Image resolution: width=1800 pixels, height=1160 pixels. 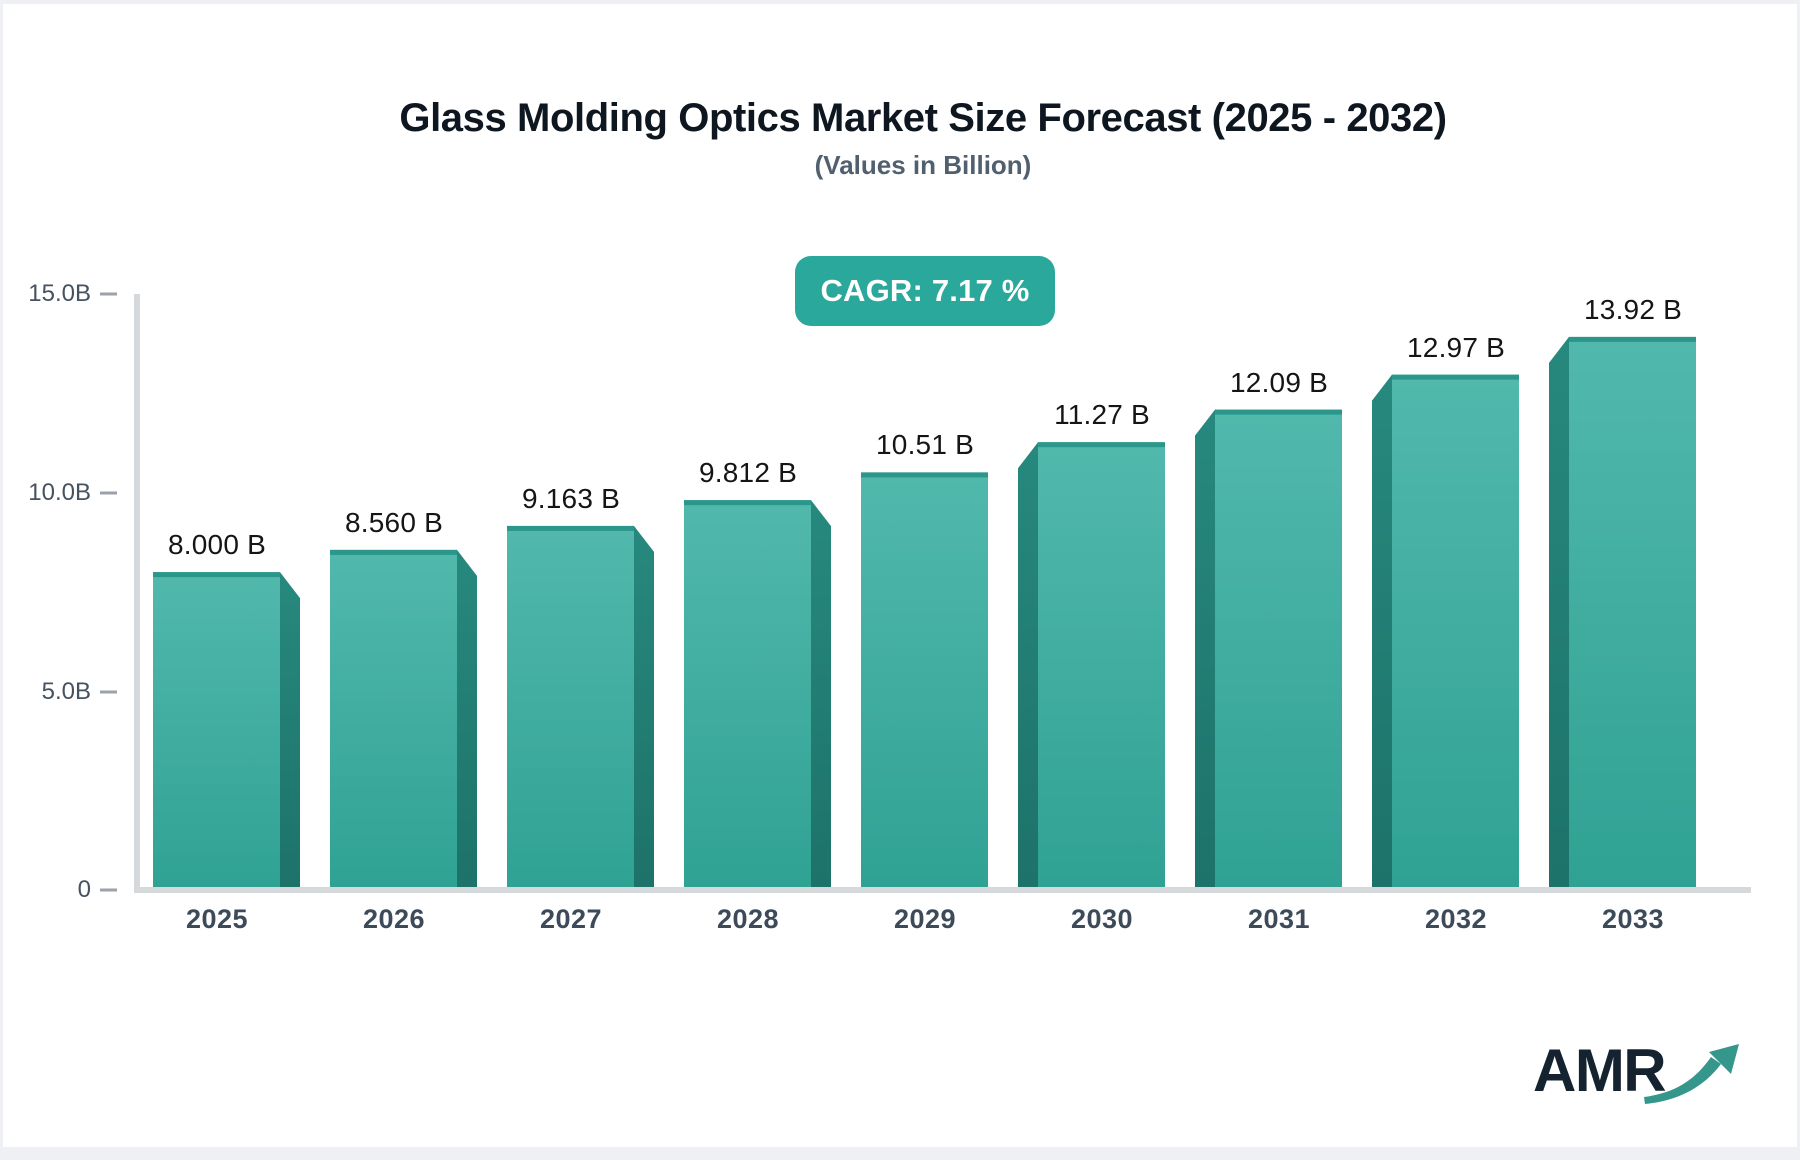 I want to click on x-tick-label: 2031, so click(x=1279, y=919).